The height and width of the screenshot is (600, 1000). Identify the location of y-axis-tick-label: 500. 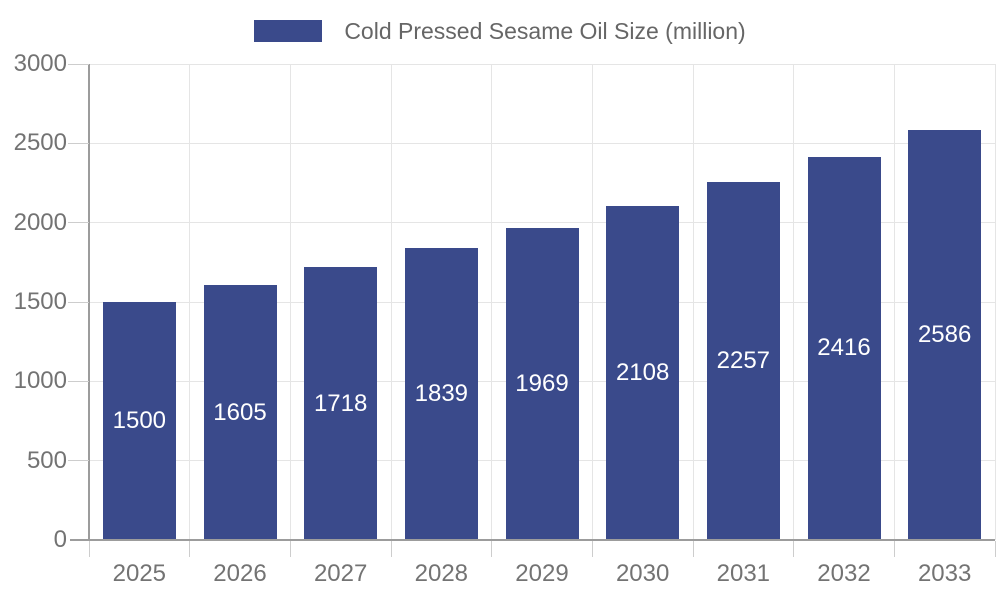
(46, 460).